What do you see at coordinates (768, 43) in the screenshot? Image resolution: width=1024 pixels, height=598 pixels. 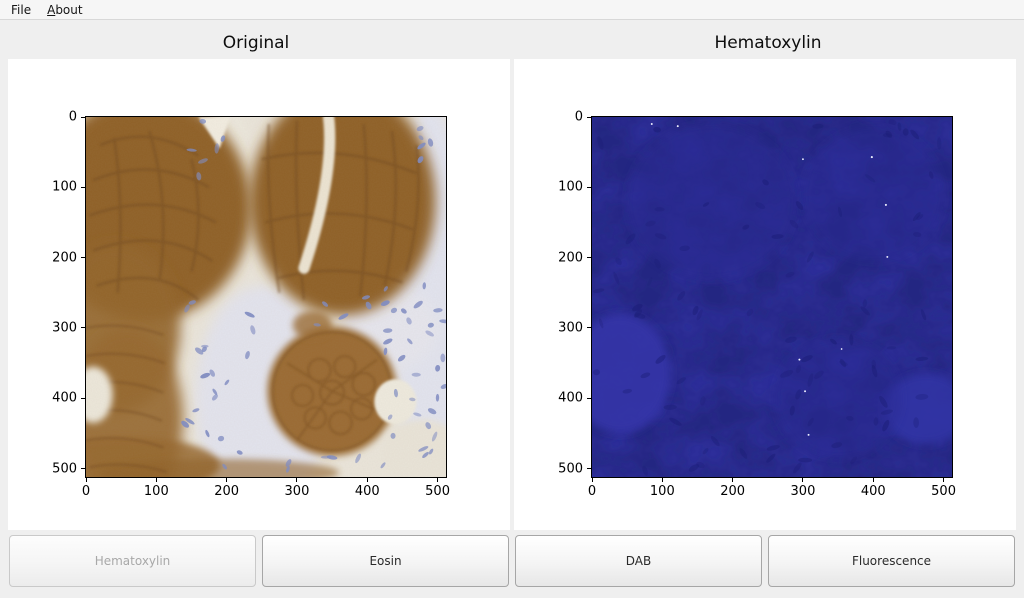 I see `hematoxylin-title: Hematoxylin` at bounding box center [768, 43].